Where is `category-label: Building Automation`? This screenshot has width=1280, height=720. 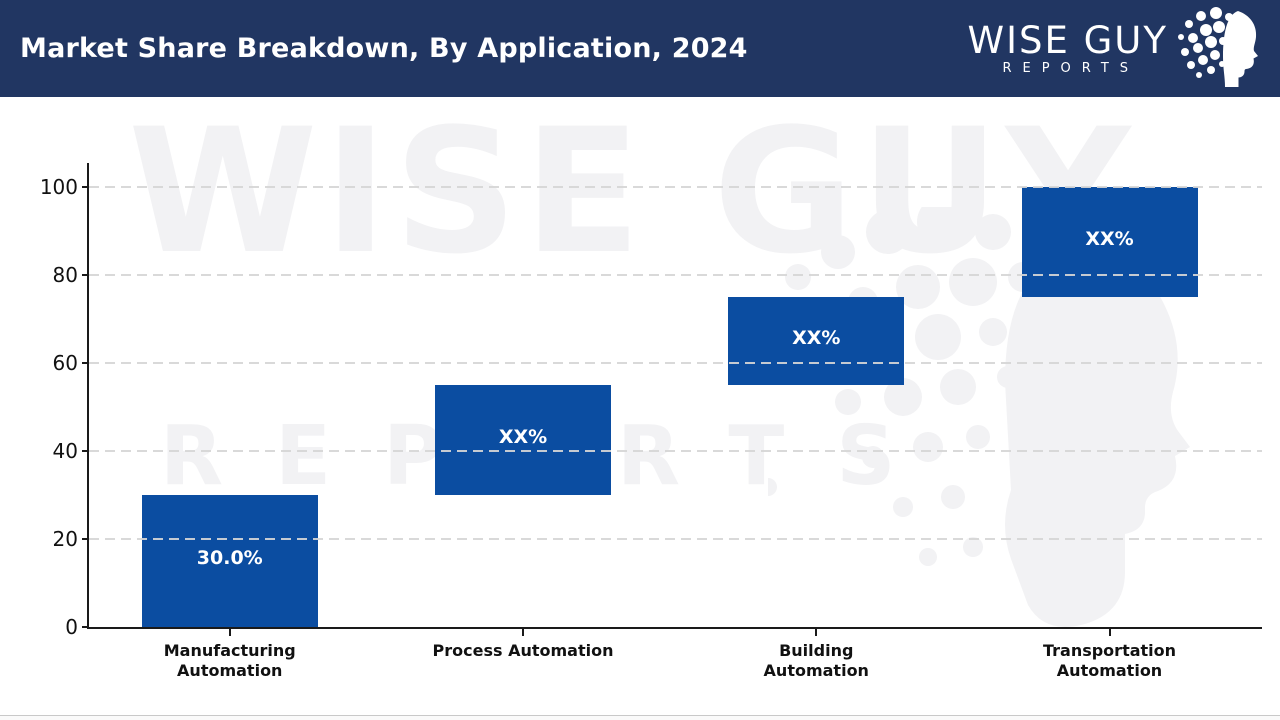 category-label: Building Automation is located at coordinates (816, 661).